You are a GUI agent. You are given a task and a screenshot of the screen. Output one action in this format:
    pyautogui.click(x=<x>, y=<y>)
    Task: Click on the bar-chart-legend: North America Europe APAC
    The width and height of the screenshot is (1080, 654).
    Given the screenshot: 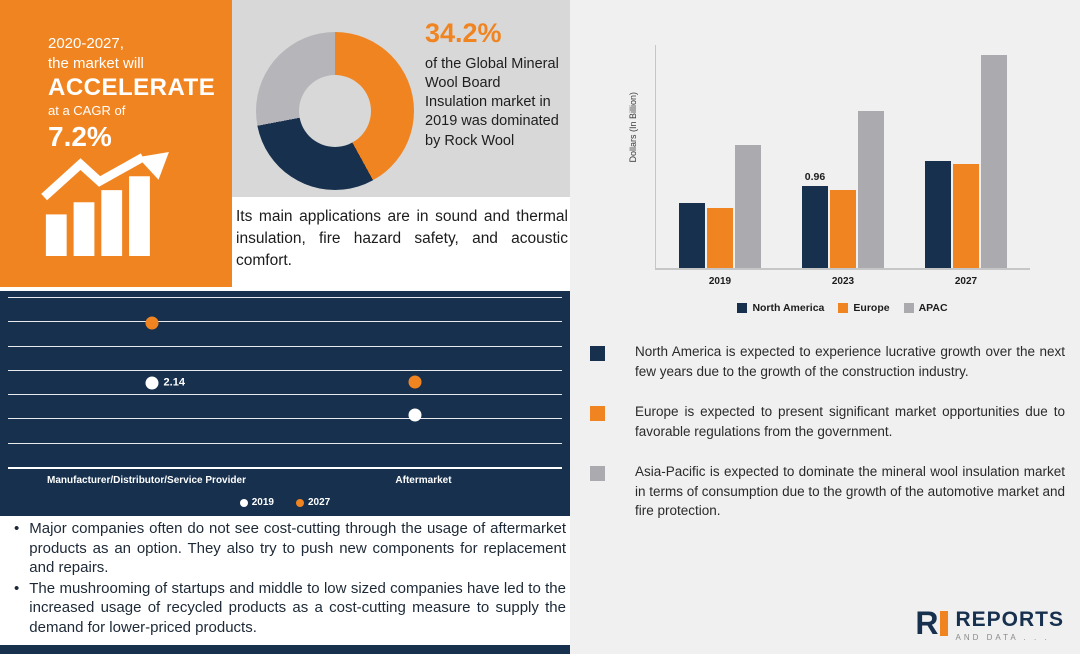 What is the action you would take?
    pyautogui.click(x=842, y=308)
    